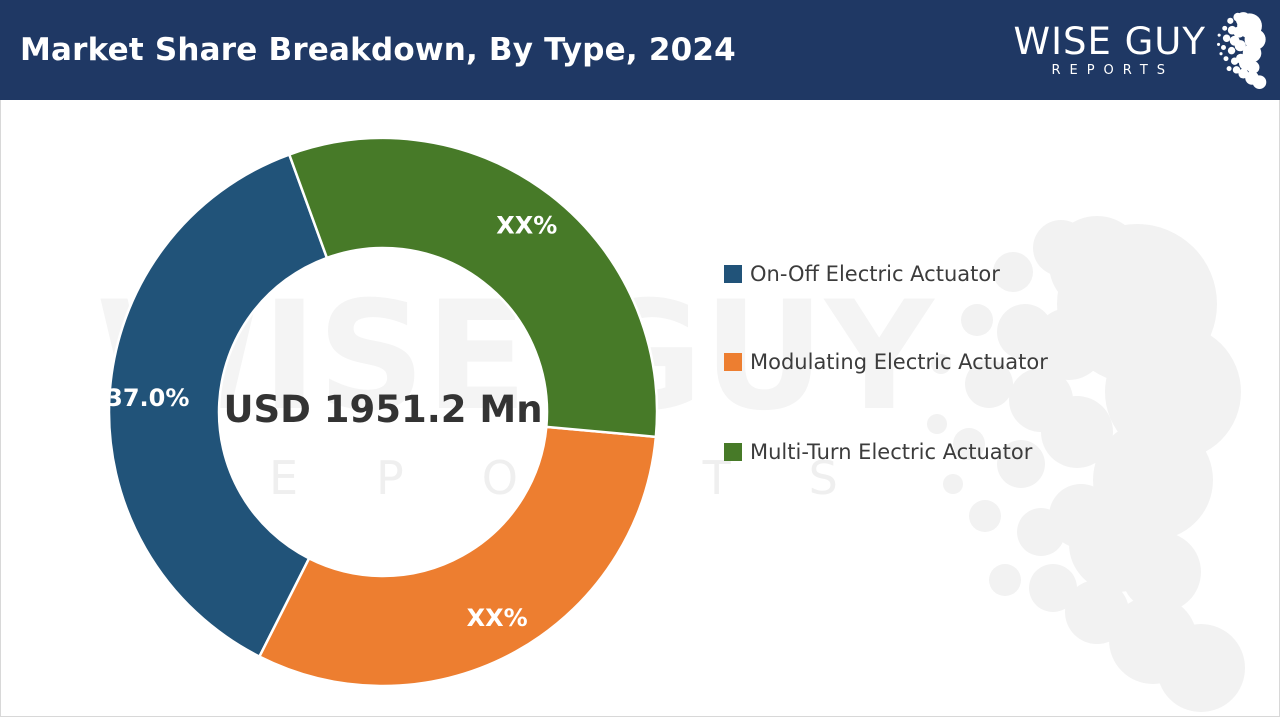  I want to click on logo-subtitle: REPORTS, so click(1113, 70).